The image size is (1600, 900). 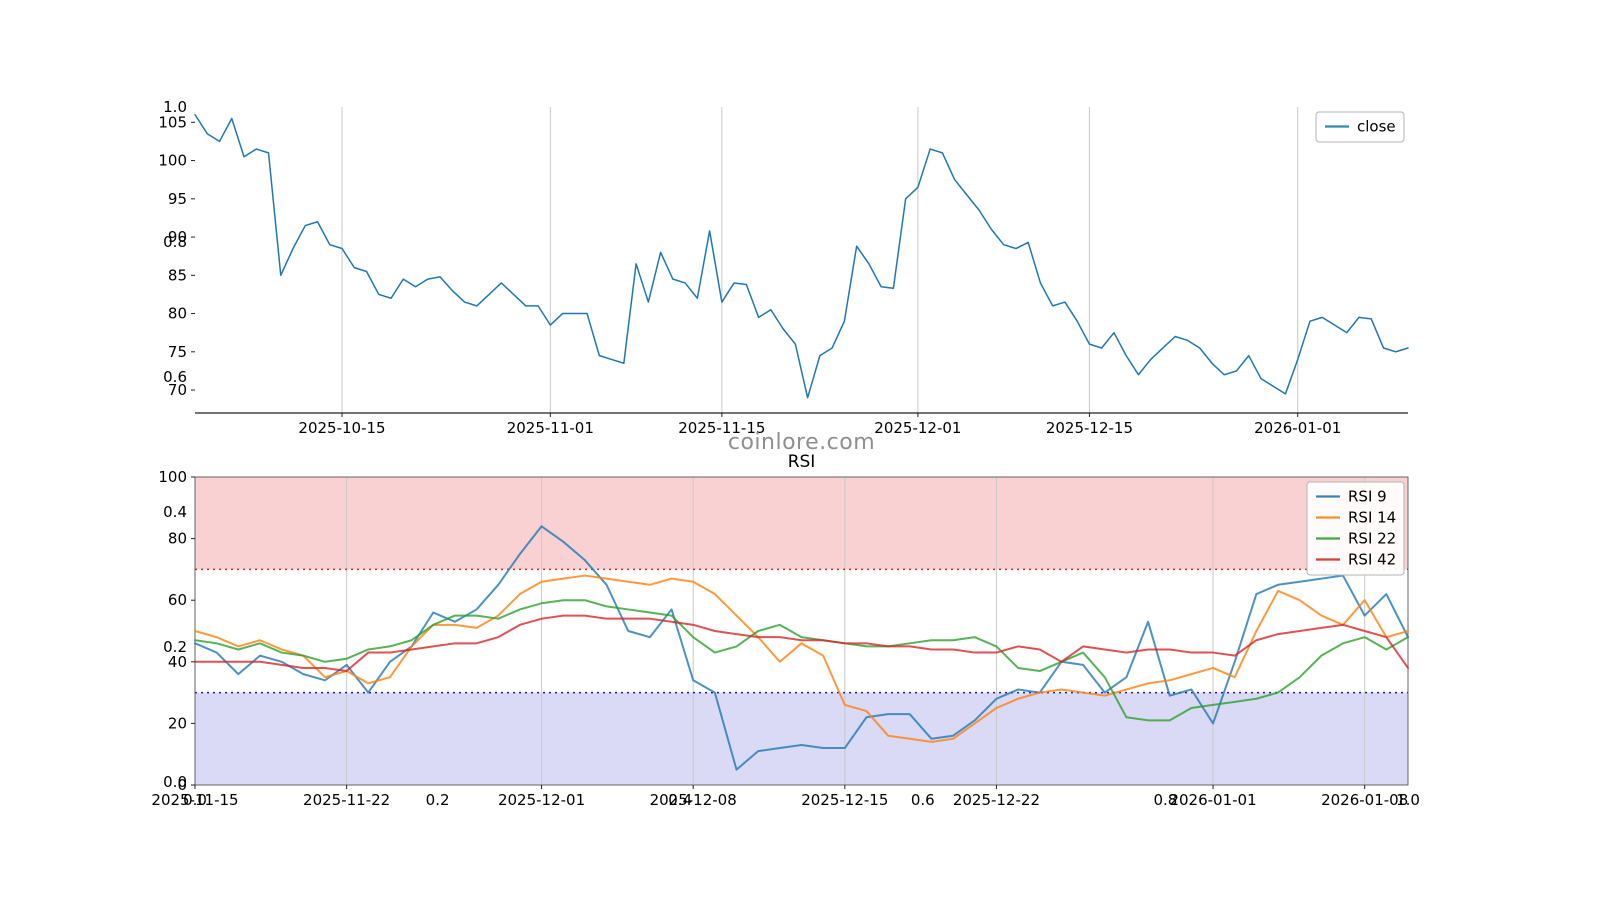 What do you see at coordinates (182, 785) in the screenshot?
I see `y-tick-label: 0` at bounding box center [182, 785].